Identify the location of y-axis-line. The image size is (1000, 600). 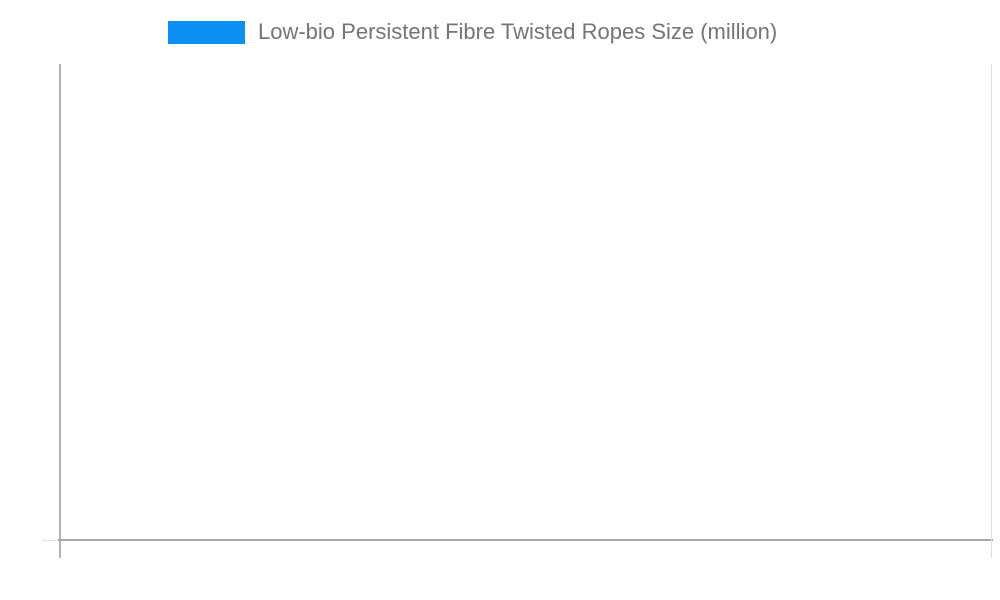
(60, 311).